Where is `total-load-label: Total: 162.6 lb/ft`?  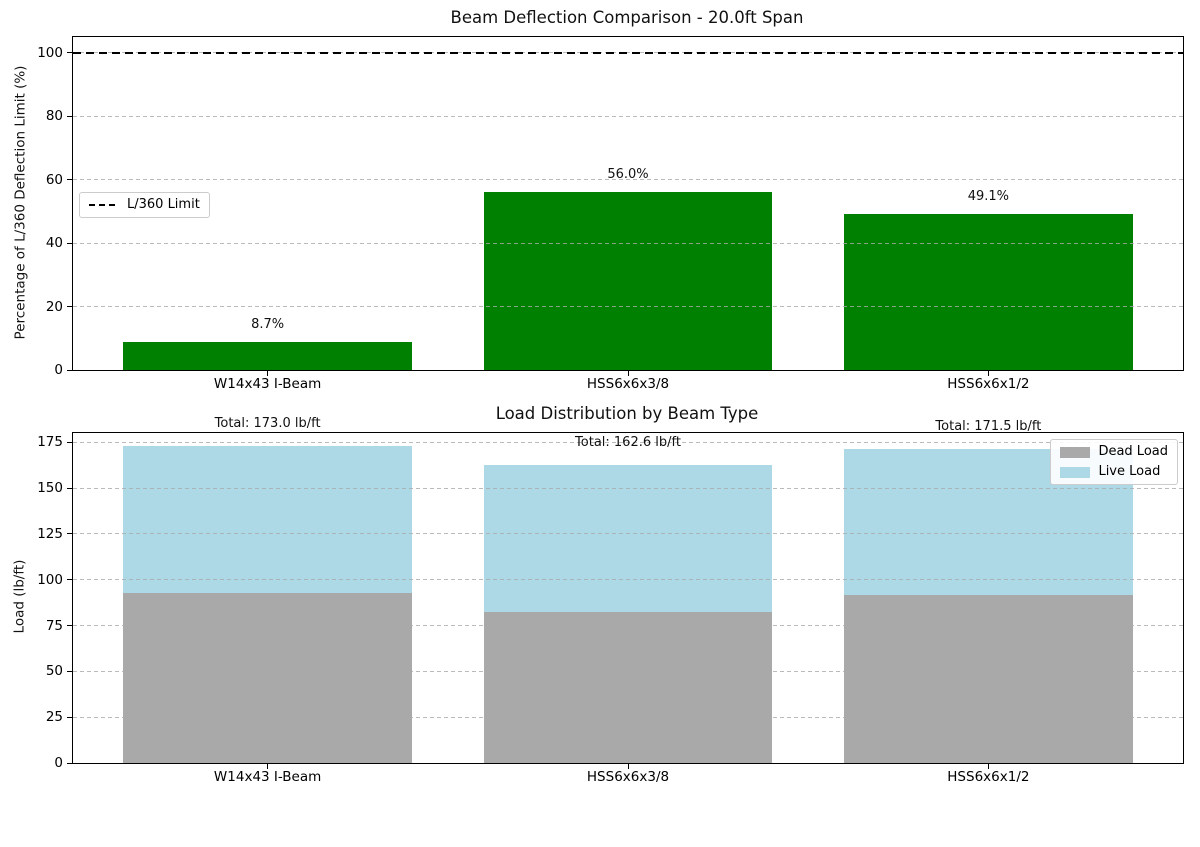 total-load-label: Total: 162.6 lb/ft is located at coordinates (628, 442).